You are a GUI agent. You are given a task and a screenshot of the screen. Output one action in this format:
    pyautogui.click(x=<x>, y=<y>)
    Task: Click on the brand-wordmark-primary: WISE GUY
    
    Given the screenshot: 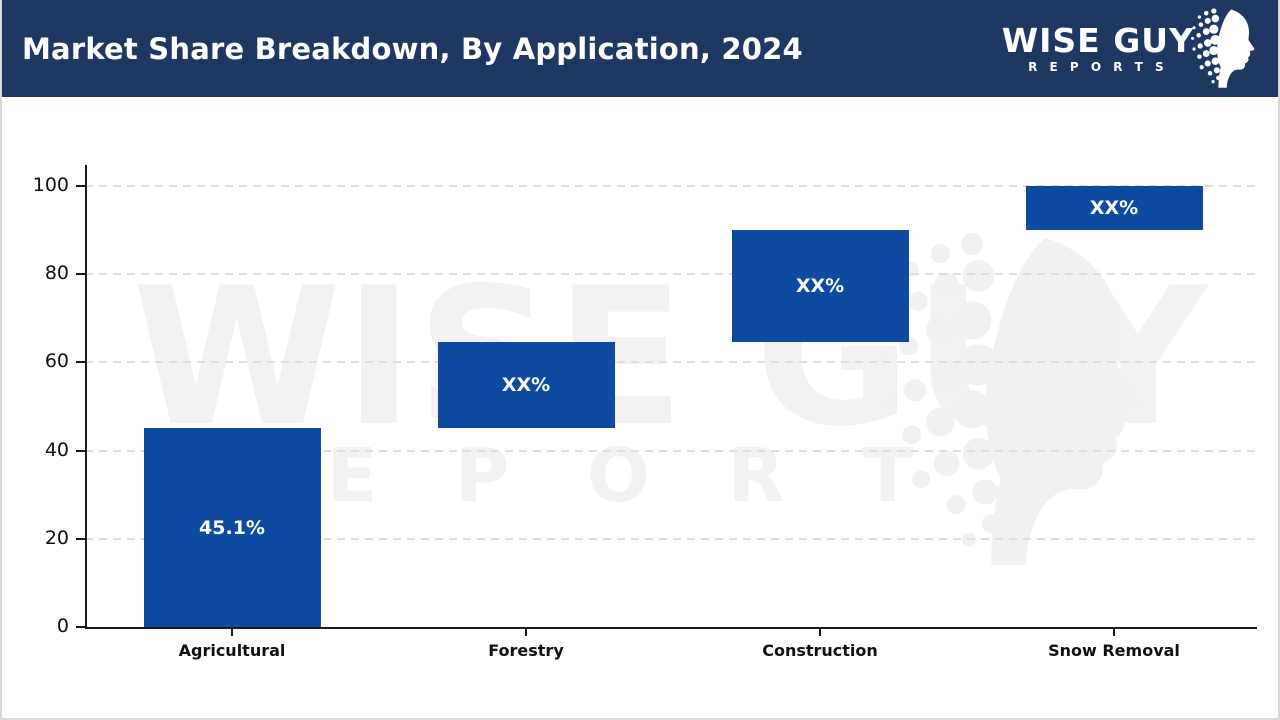 What is the action you would take?
    pyautogui.click(x=1097, y=40)
    